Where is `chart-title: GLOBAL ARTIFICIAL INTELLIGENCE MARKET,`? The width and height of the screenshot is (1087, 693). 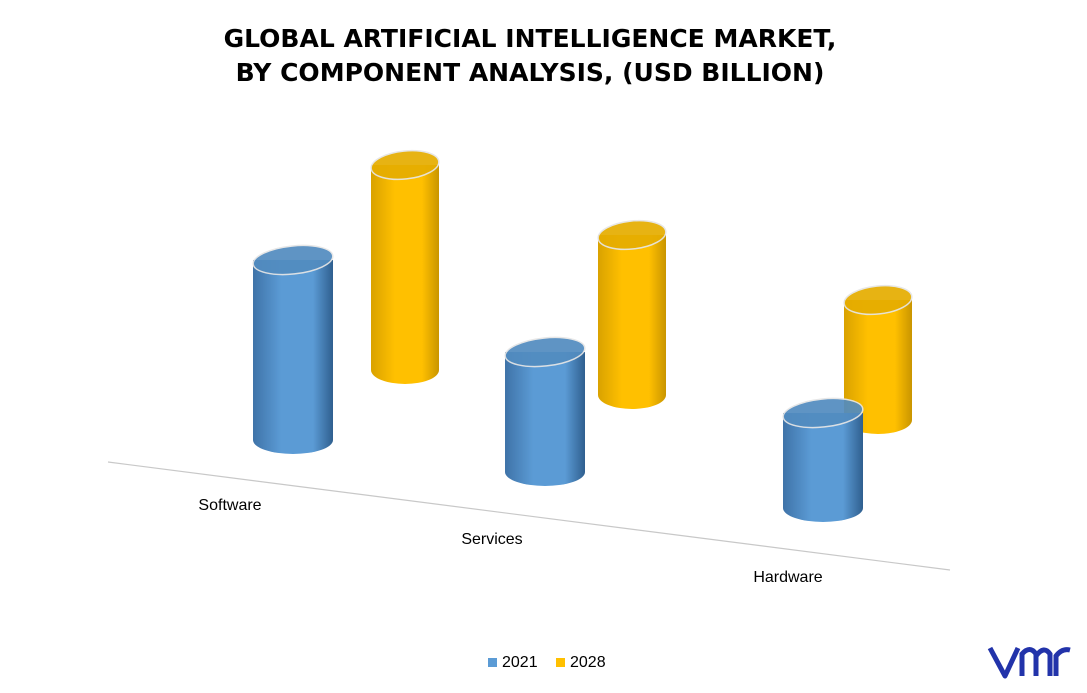
chart-title: GLOBAL ARTIFICIAL INTELLIGENCE MARKET, is located at coordinates (530, 38).